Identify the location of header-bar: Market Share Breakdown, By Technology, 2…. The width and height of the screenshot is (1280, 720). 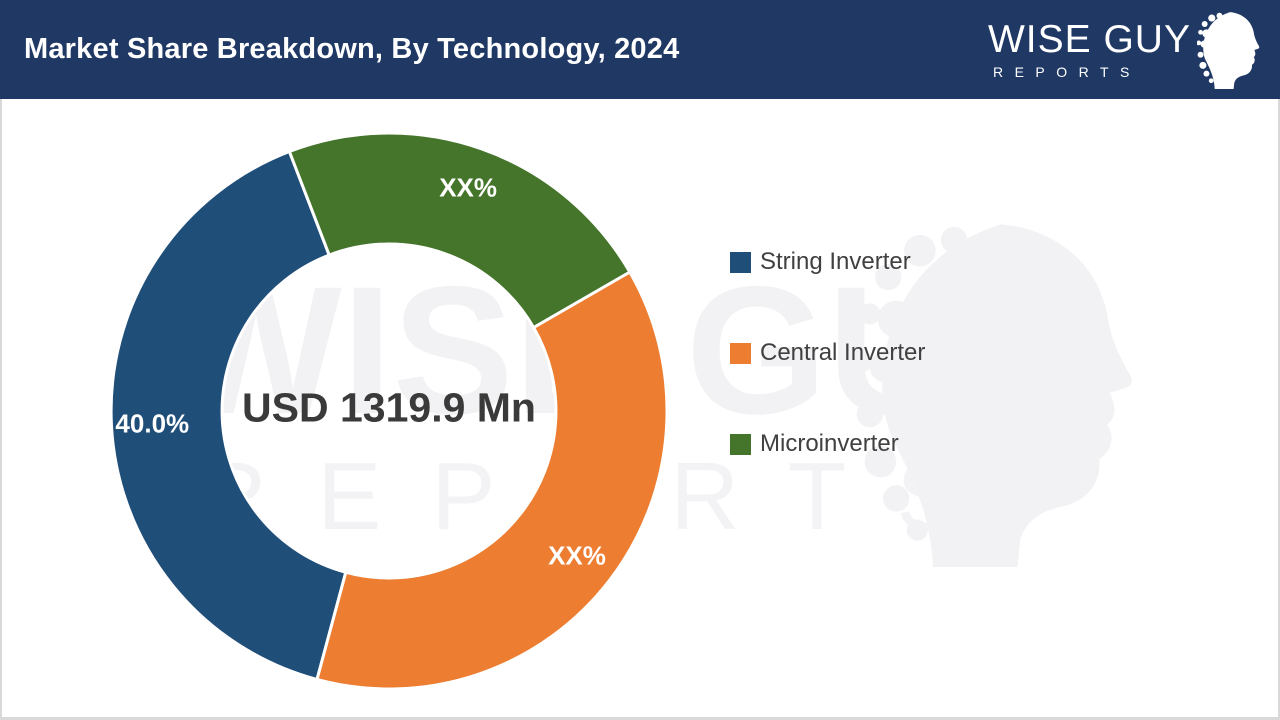
(640, 49).